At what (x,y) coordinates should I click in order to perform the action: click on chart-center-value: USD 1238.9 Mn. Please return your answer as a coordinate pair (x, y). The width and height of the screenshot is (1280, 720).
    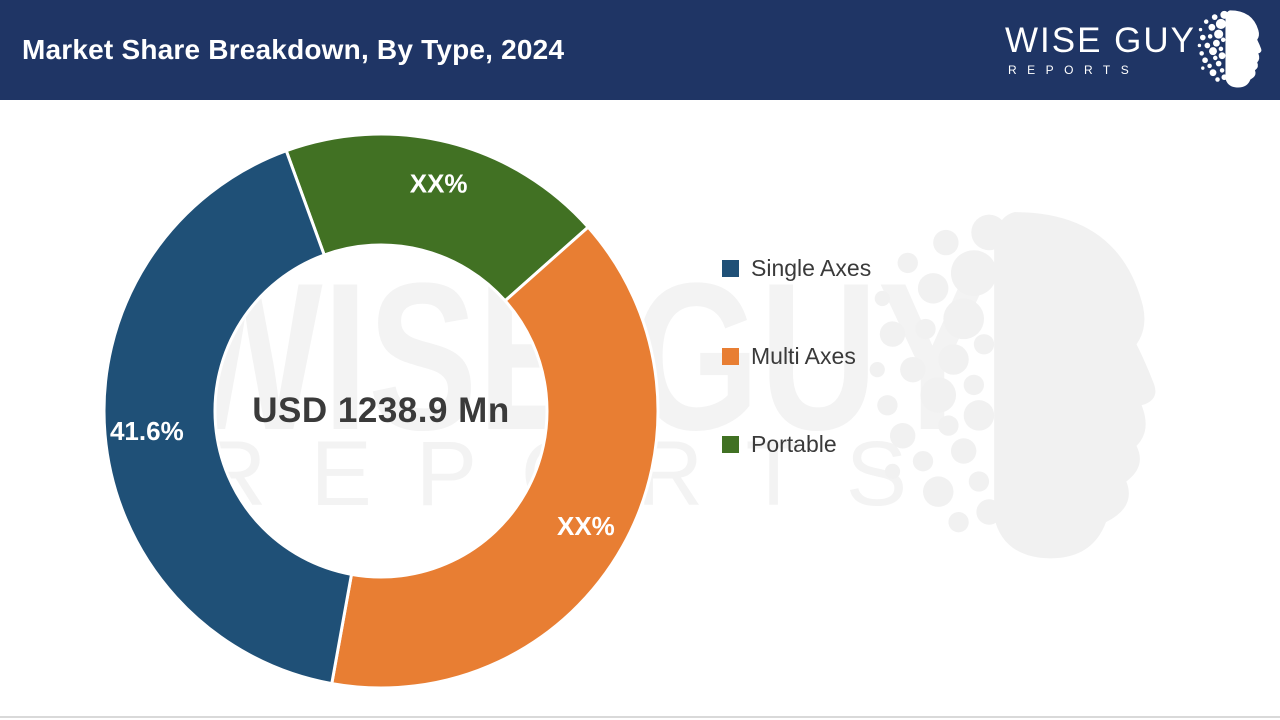
    Looking at the image, I should click on (381, 410).